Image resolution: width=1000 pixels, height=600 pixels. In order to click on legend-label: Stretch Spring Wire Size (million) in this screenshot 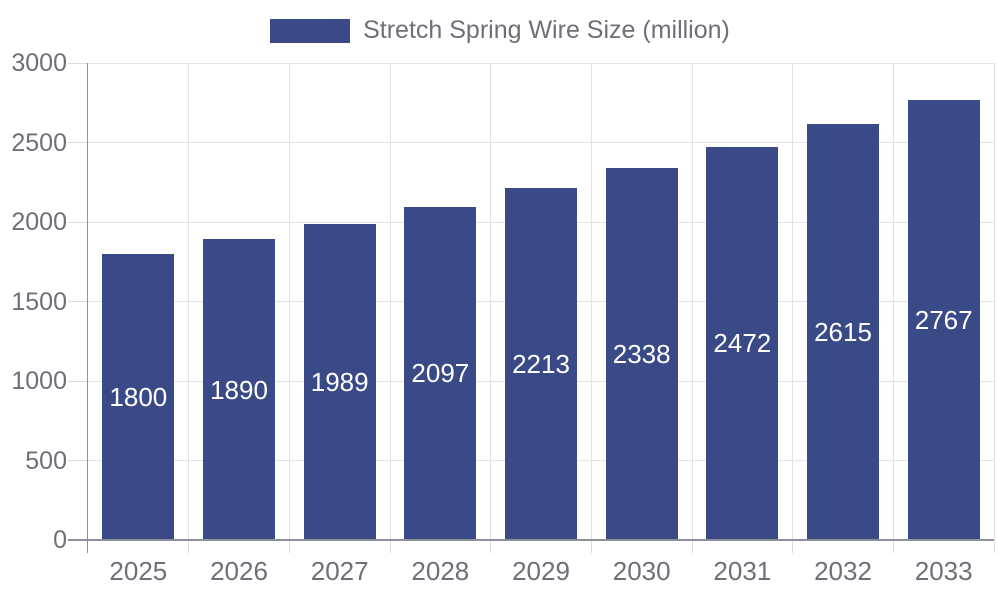, I will do `click(546, 30)`.